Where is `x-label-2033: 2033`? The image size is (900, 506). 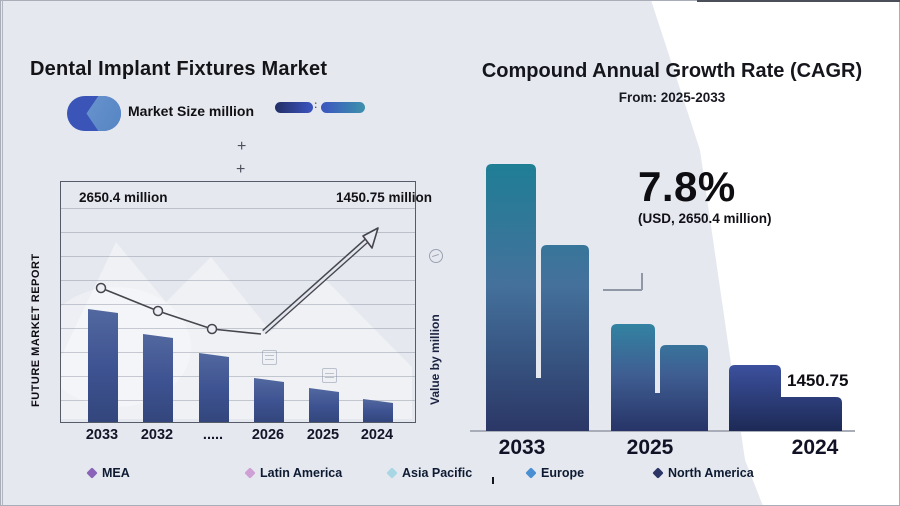 x-label-2033: 2033 is located at coordinates (102, 435).